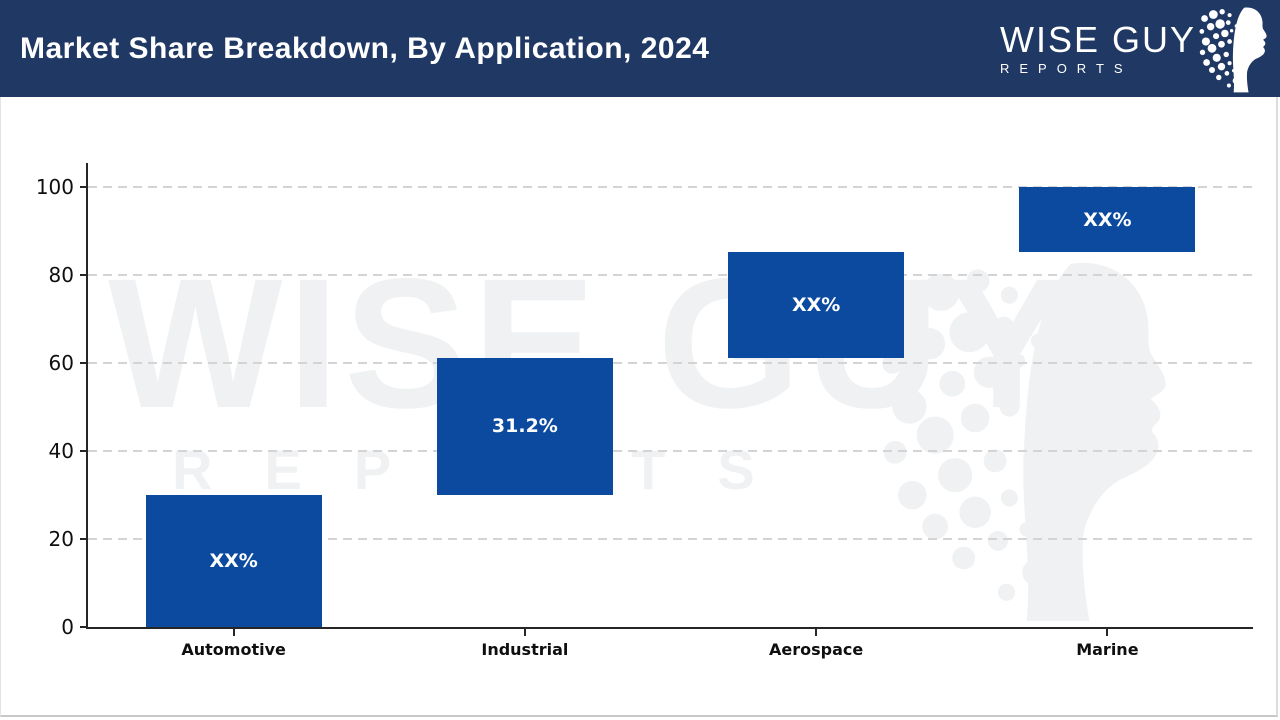  I want to click on bar-value-label: 31.2%, so click(524, 426).